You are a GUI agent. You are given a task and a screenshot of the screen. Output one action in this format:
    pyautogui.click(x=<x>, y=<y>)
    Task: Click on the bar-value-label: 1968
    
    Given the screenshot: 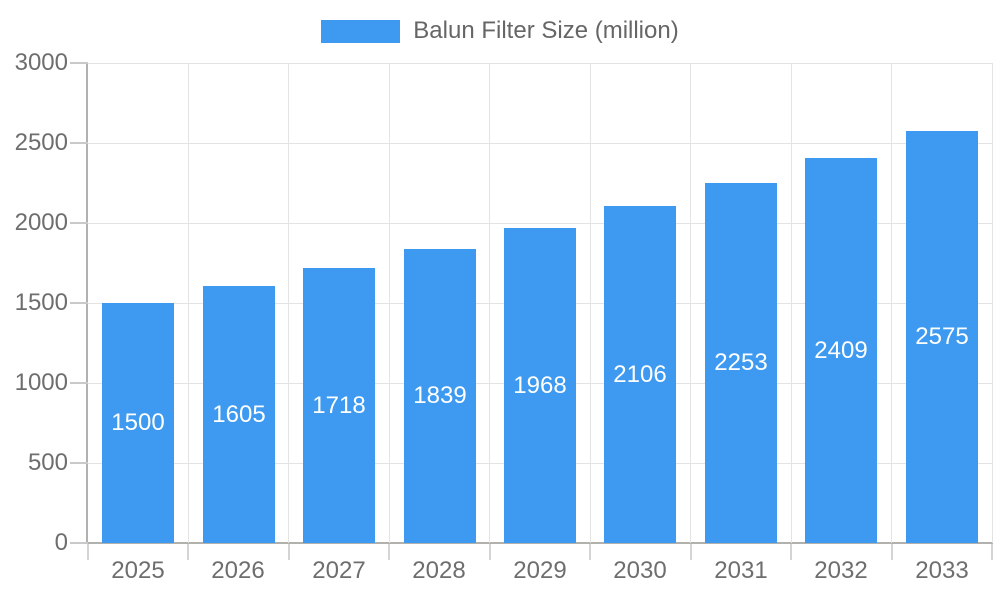 What is the action you would take?
    pyautogui.click(x=540, y=385)
    